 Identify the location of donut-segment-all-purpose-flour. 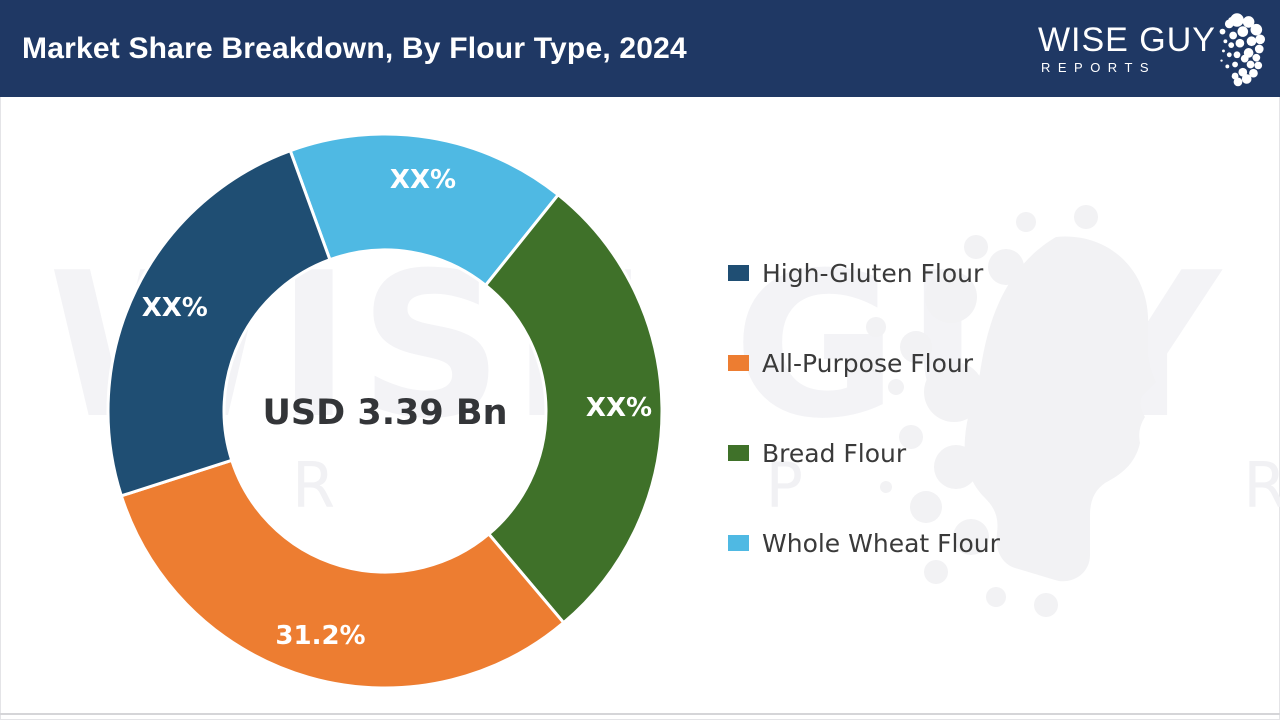
(342, 574).